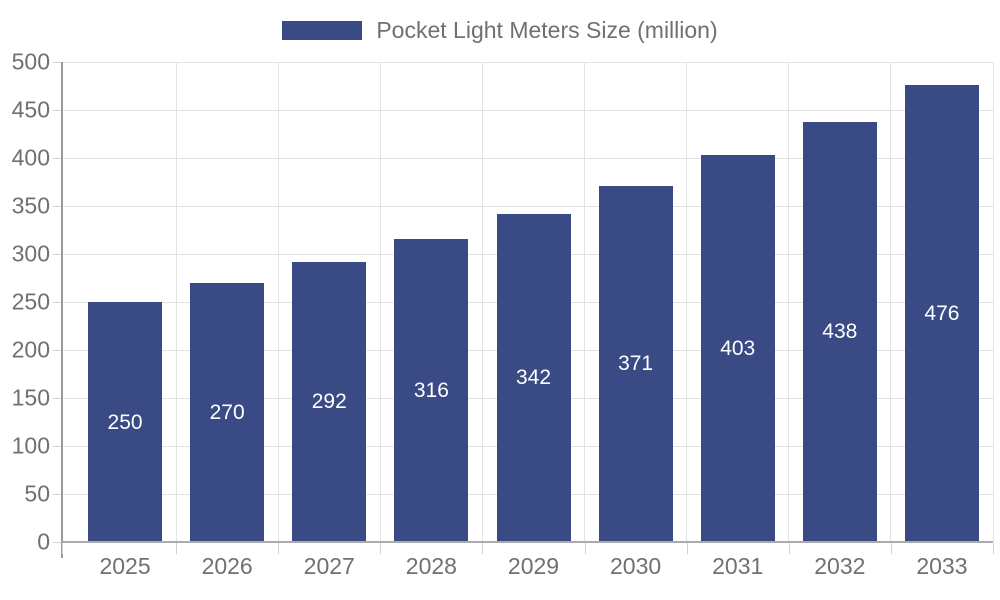 The image size is (1000, 600). What do you see at coordinates (227, 566) in the screenshot?
I see `x-axis-tick-label: 2026` at bounding box center [227, 566].